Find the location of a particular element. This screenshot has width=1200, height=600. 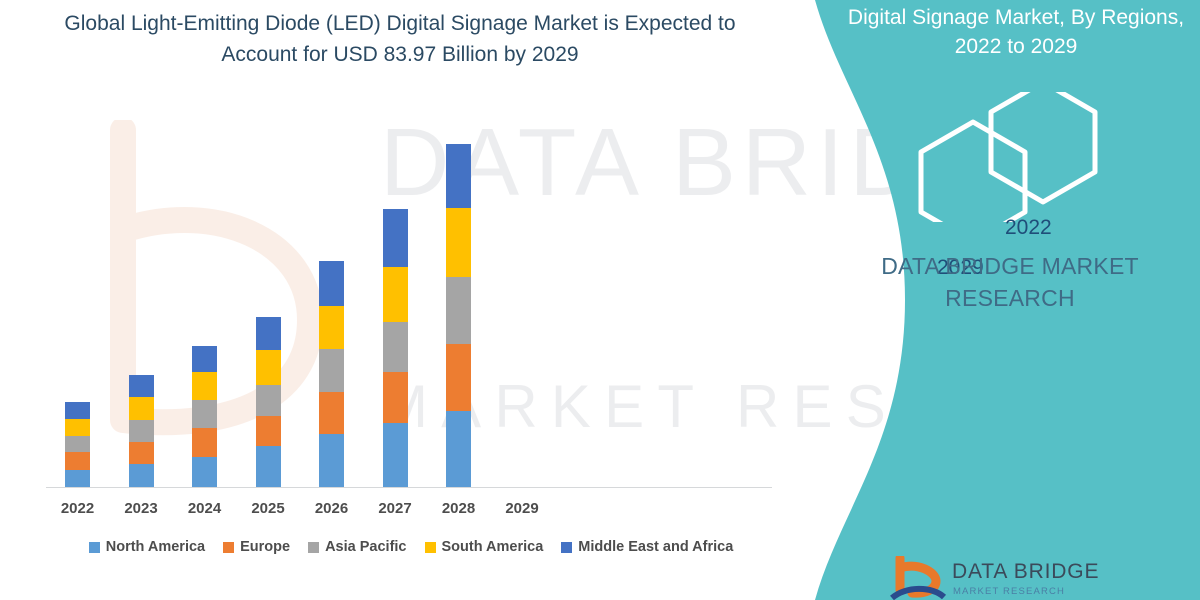

x-tick-2023: 2023 is located at coordinates (141, 508).